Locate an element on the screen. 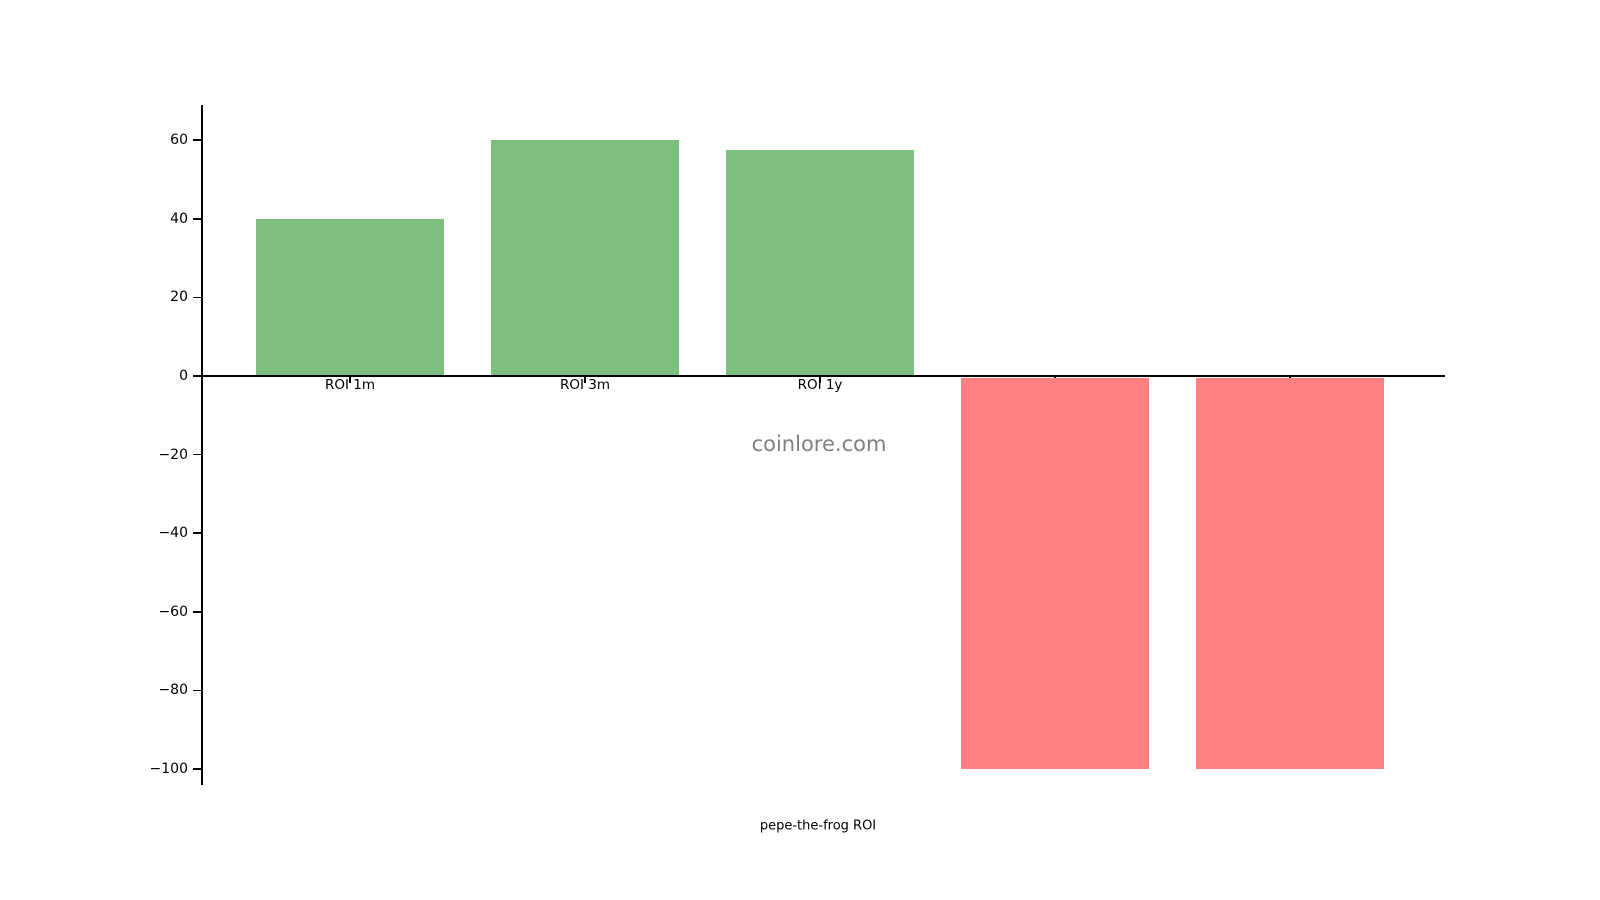 This screenshot has height=900, width=1600. y-tick-label: −40 is located at coordinates (173, 533).